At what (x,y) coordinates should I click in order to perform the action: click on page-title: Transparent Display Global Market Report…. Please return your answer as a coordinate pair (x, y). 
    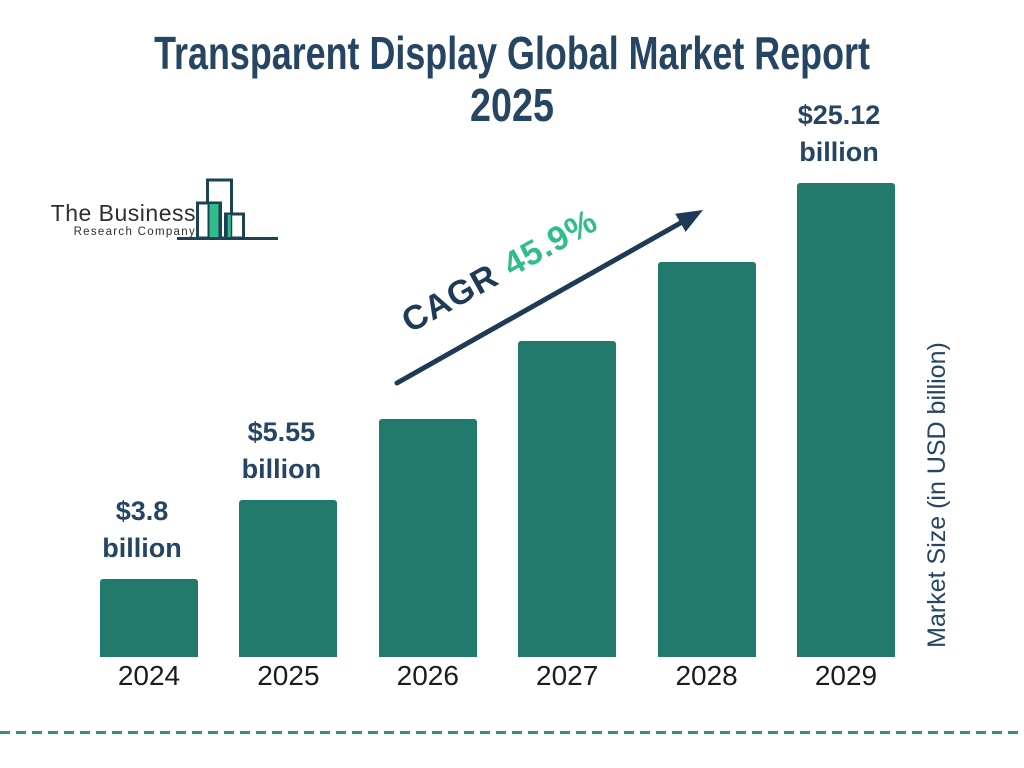
    Looking at the image, I should click on (512, 78).